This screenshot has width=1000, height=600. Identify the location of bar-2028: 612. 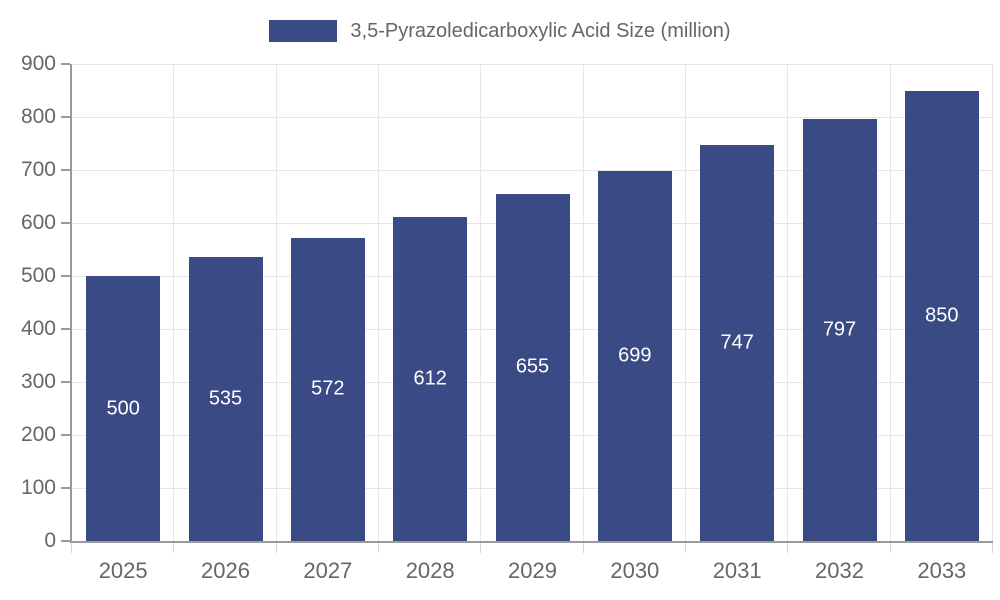
(430, 378).